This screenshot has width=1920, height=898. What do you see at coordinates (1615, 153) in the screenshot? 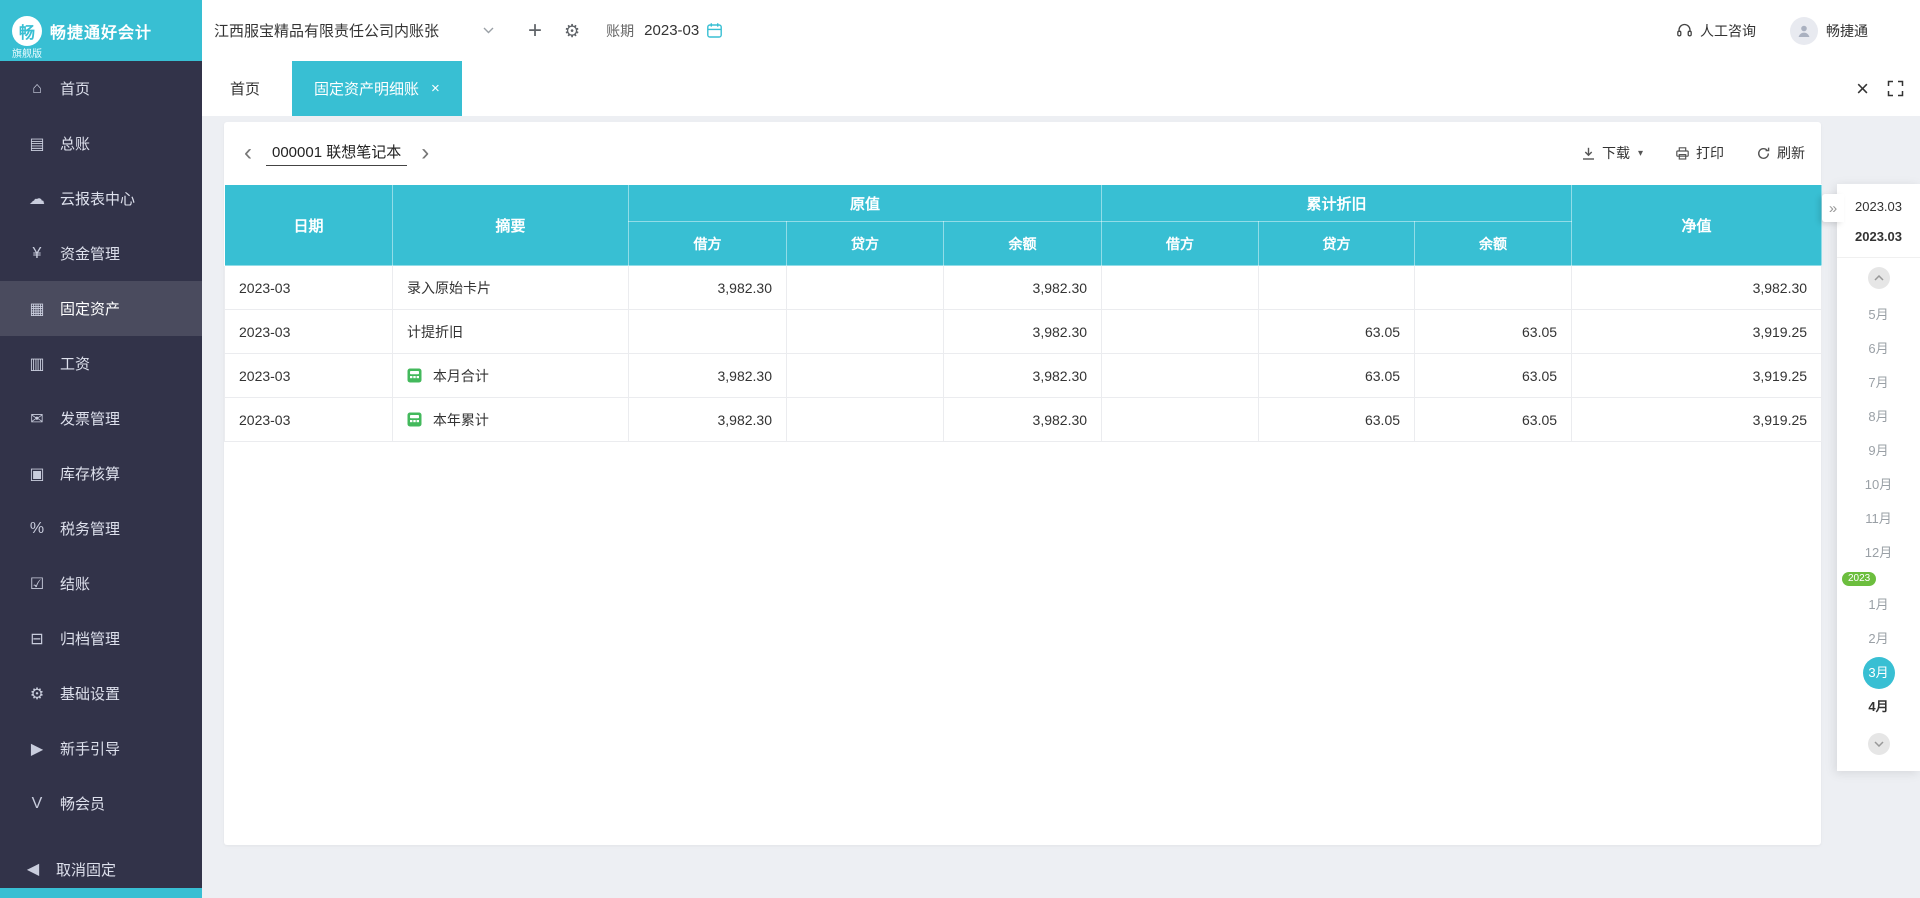
I see `download-label: 下载` at bounding box center [1615, 153].